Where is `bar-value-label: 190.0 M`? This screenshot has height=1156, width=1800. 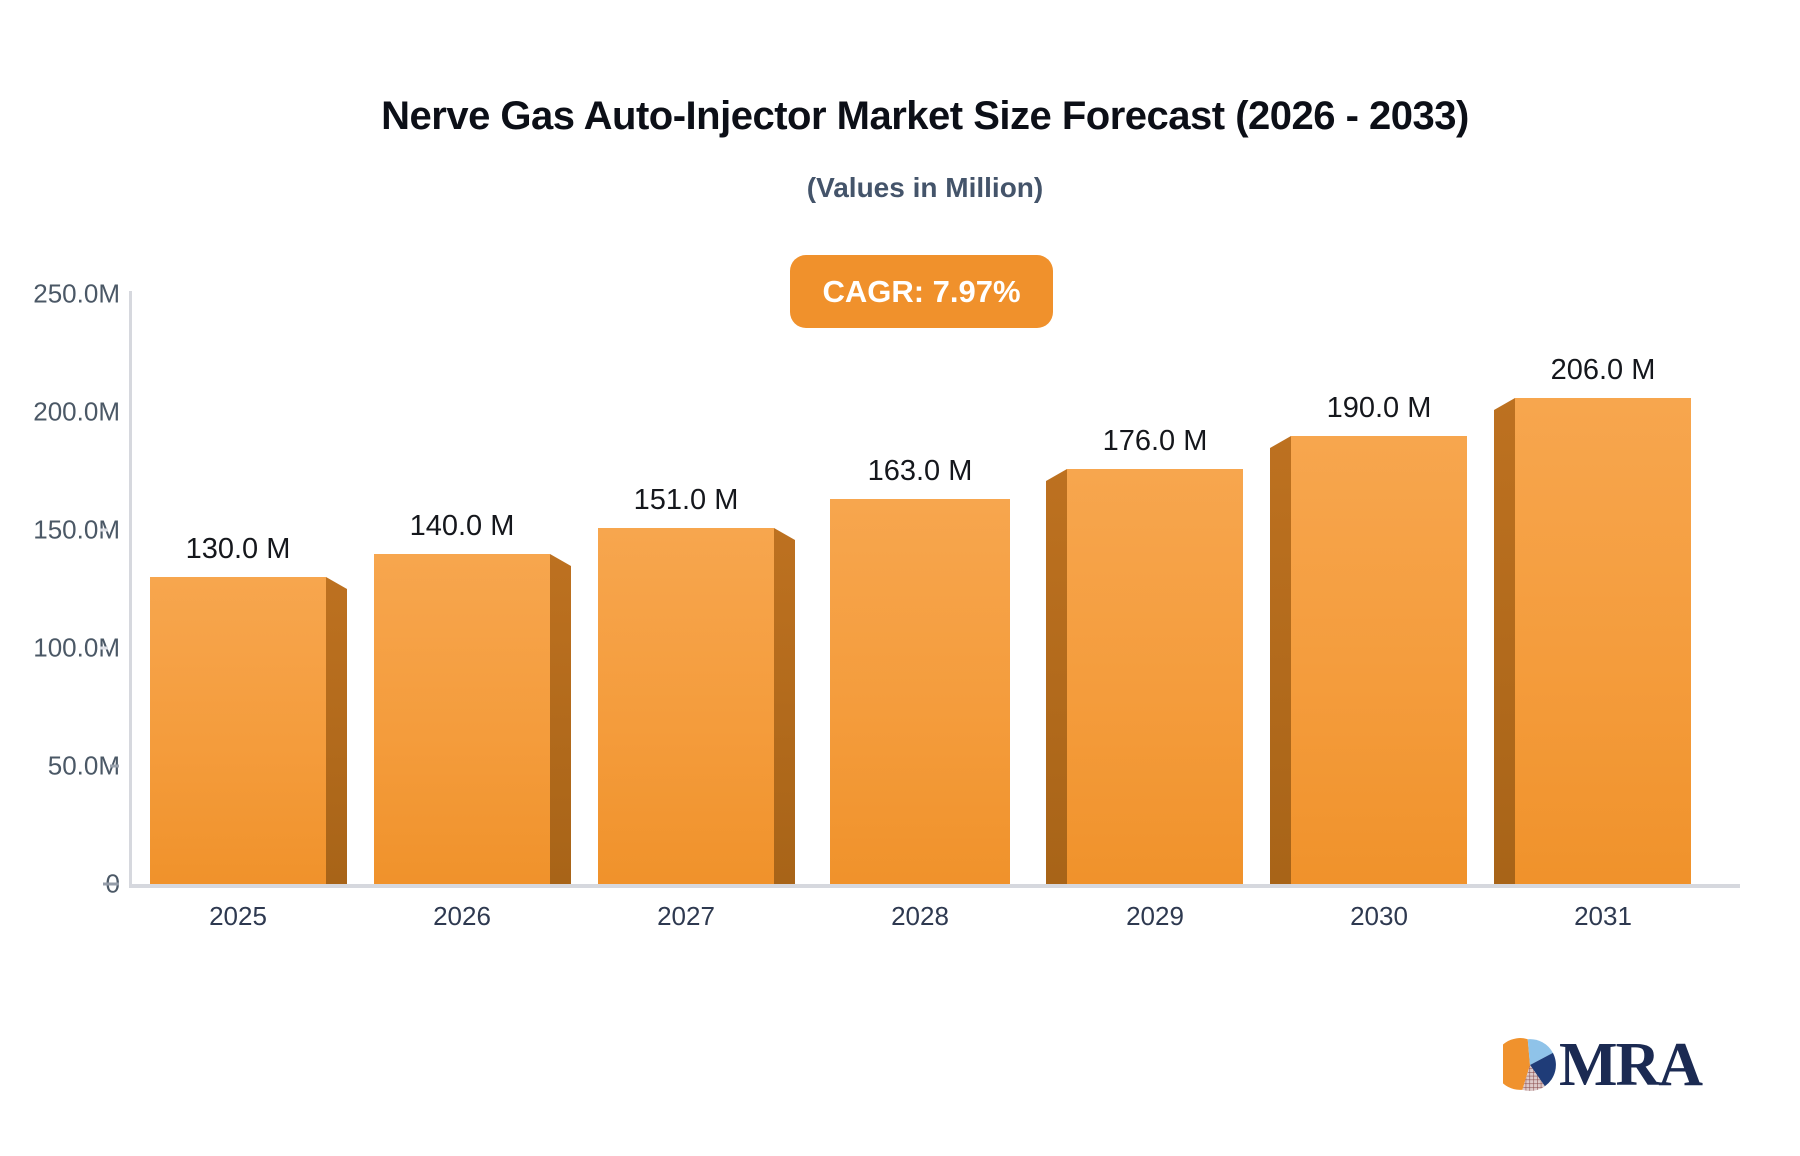
bar-value-label: 190.0 M is located at coordinates (1379, 408).